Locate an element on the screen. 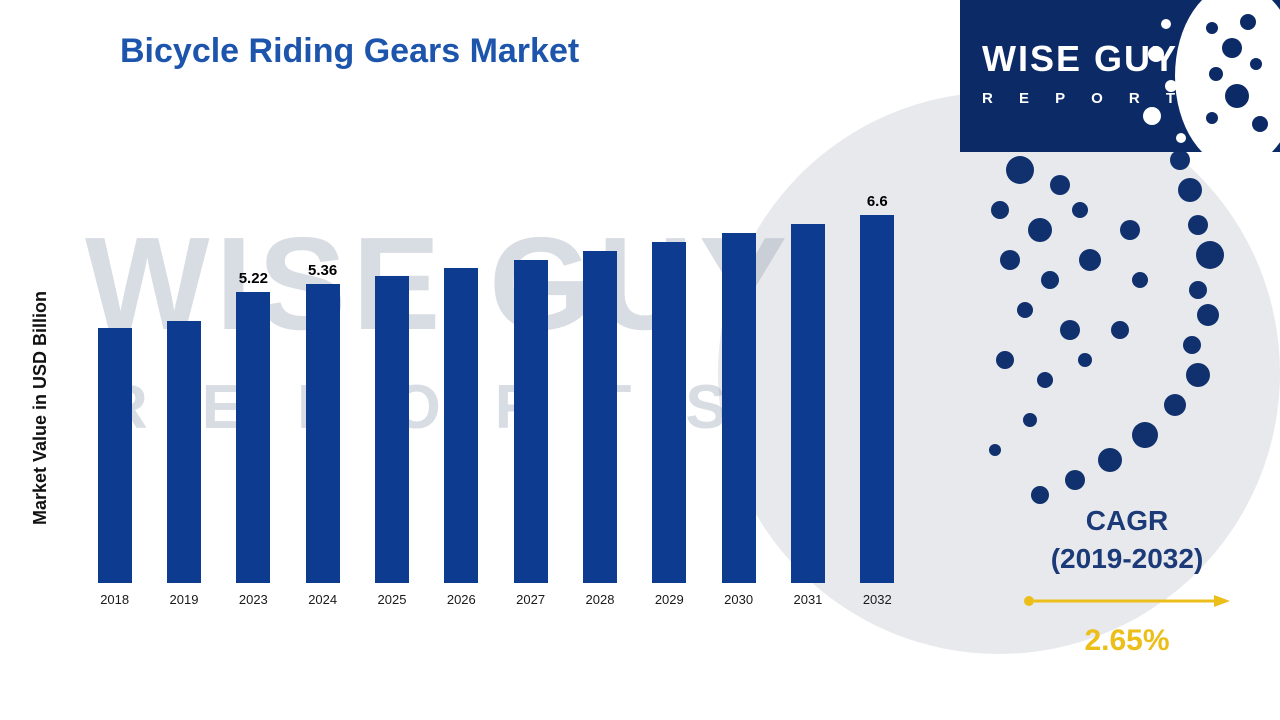  brand-text-block: WISE GUY R E P O R T S is located at coordinates (1102, 72).